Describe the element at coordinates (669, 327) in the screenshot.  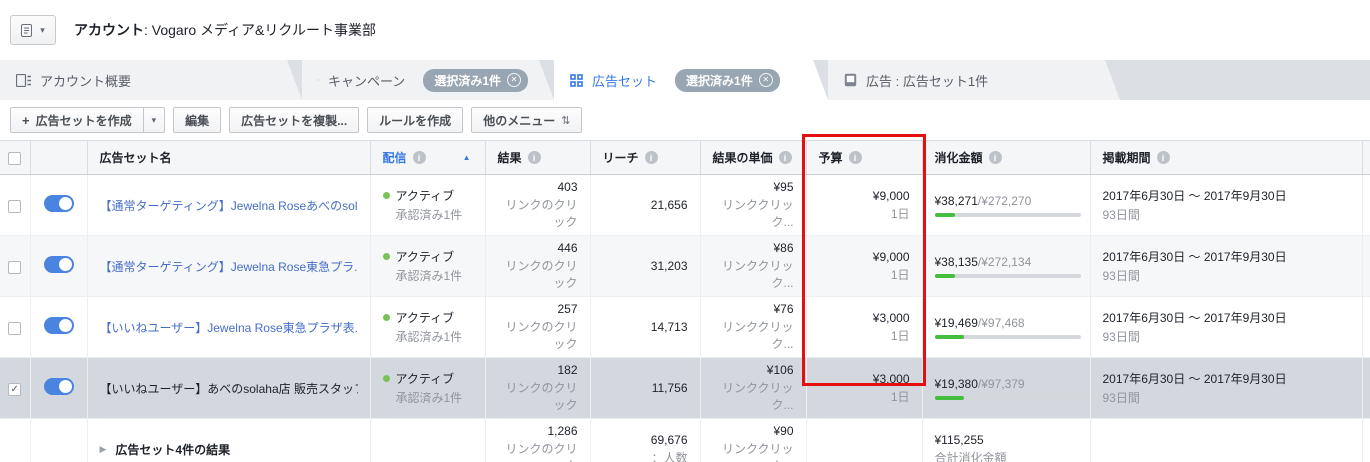
I see `reach-value: 14,713` at that location.